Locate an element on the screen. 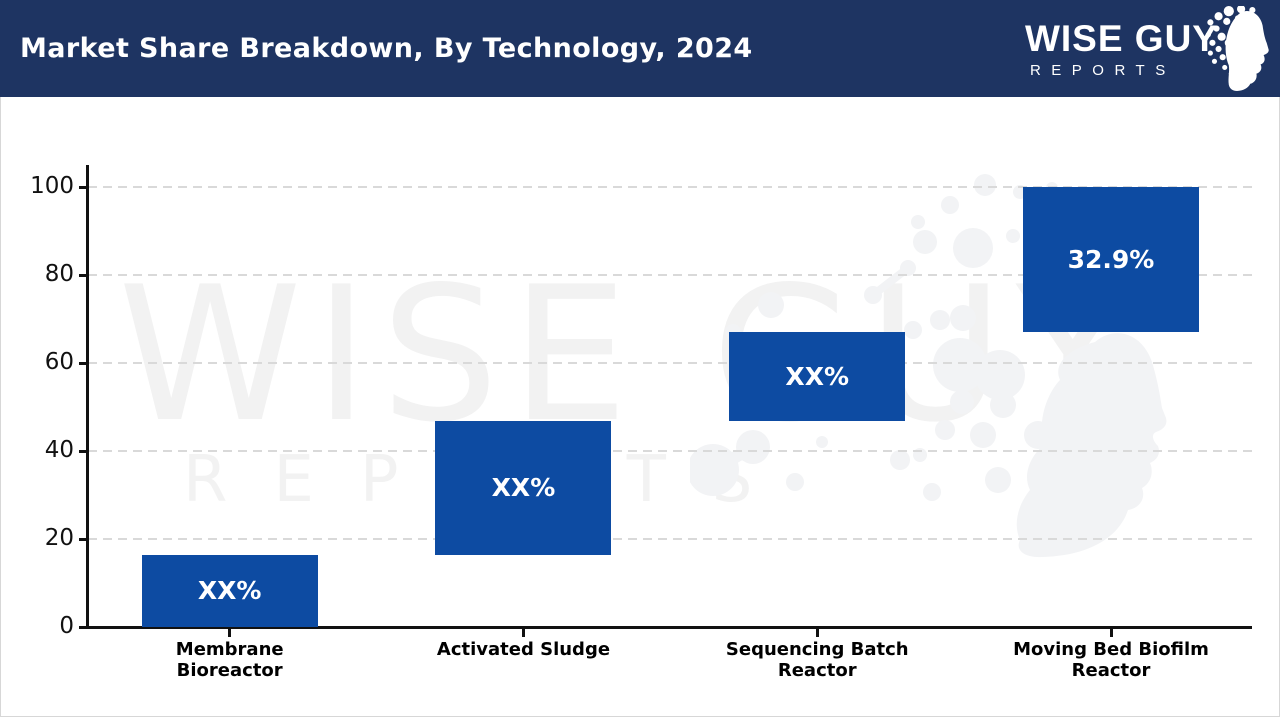 This screenshot has width=1280, height=720. bar-value-label: 32.9% is located at coordinates (1111, 259).